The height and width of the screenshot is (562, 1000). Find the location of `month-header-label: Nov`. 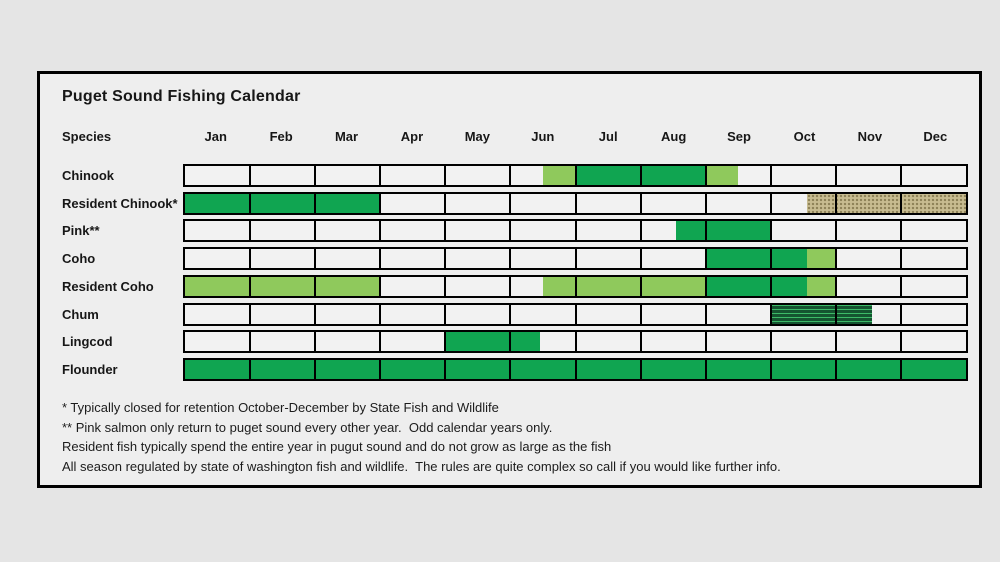

month-header-label: Nov is located at coordinates (870, 136).